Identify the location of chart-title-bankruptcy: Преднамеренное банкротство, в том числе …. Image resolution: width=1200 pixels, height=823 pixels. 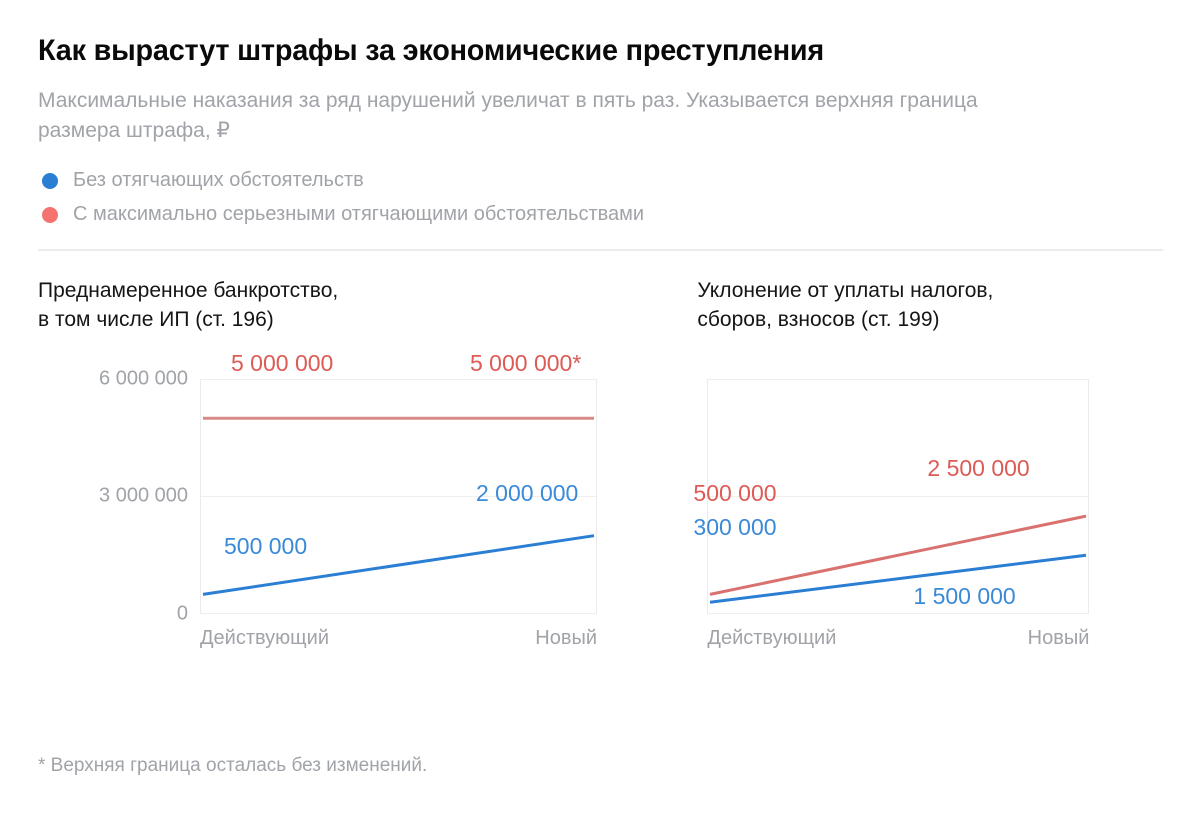
(188, 304).